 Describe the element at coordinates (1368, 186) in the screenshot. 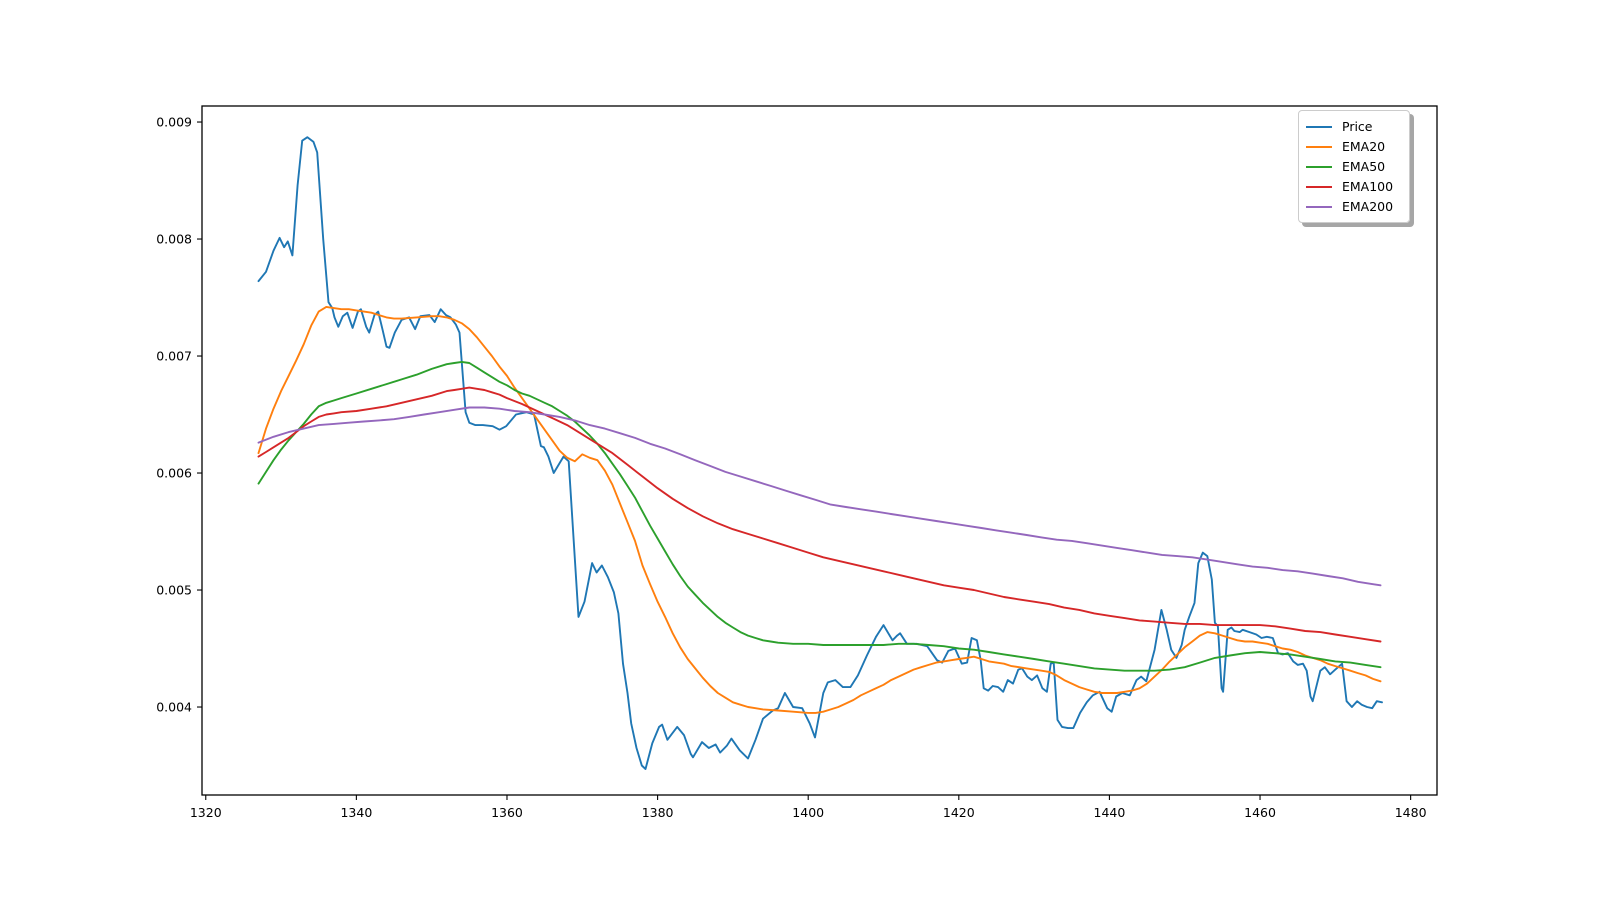

I see `legend-label-ema100: EMA100` at that location.